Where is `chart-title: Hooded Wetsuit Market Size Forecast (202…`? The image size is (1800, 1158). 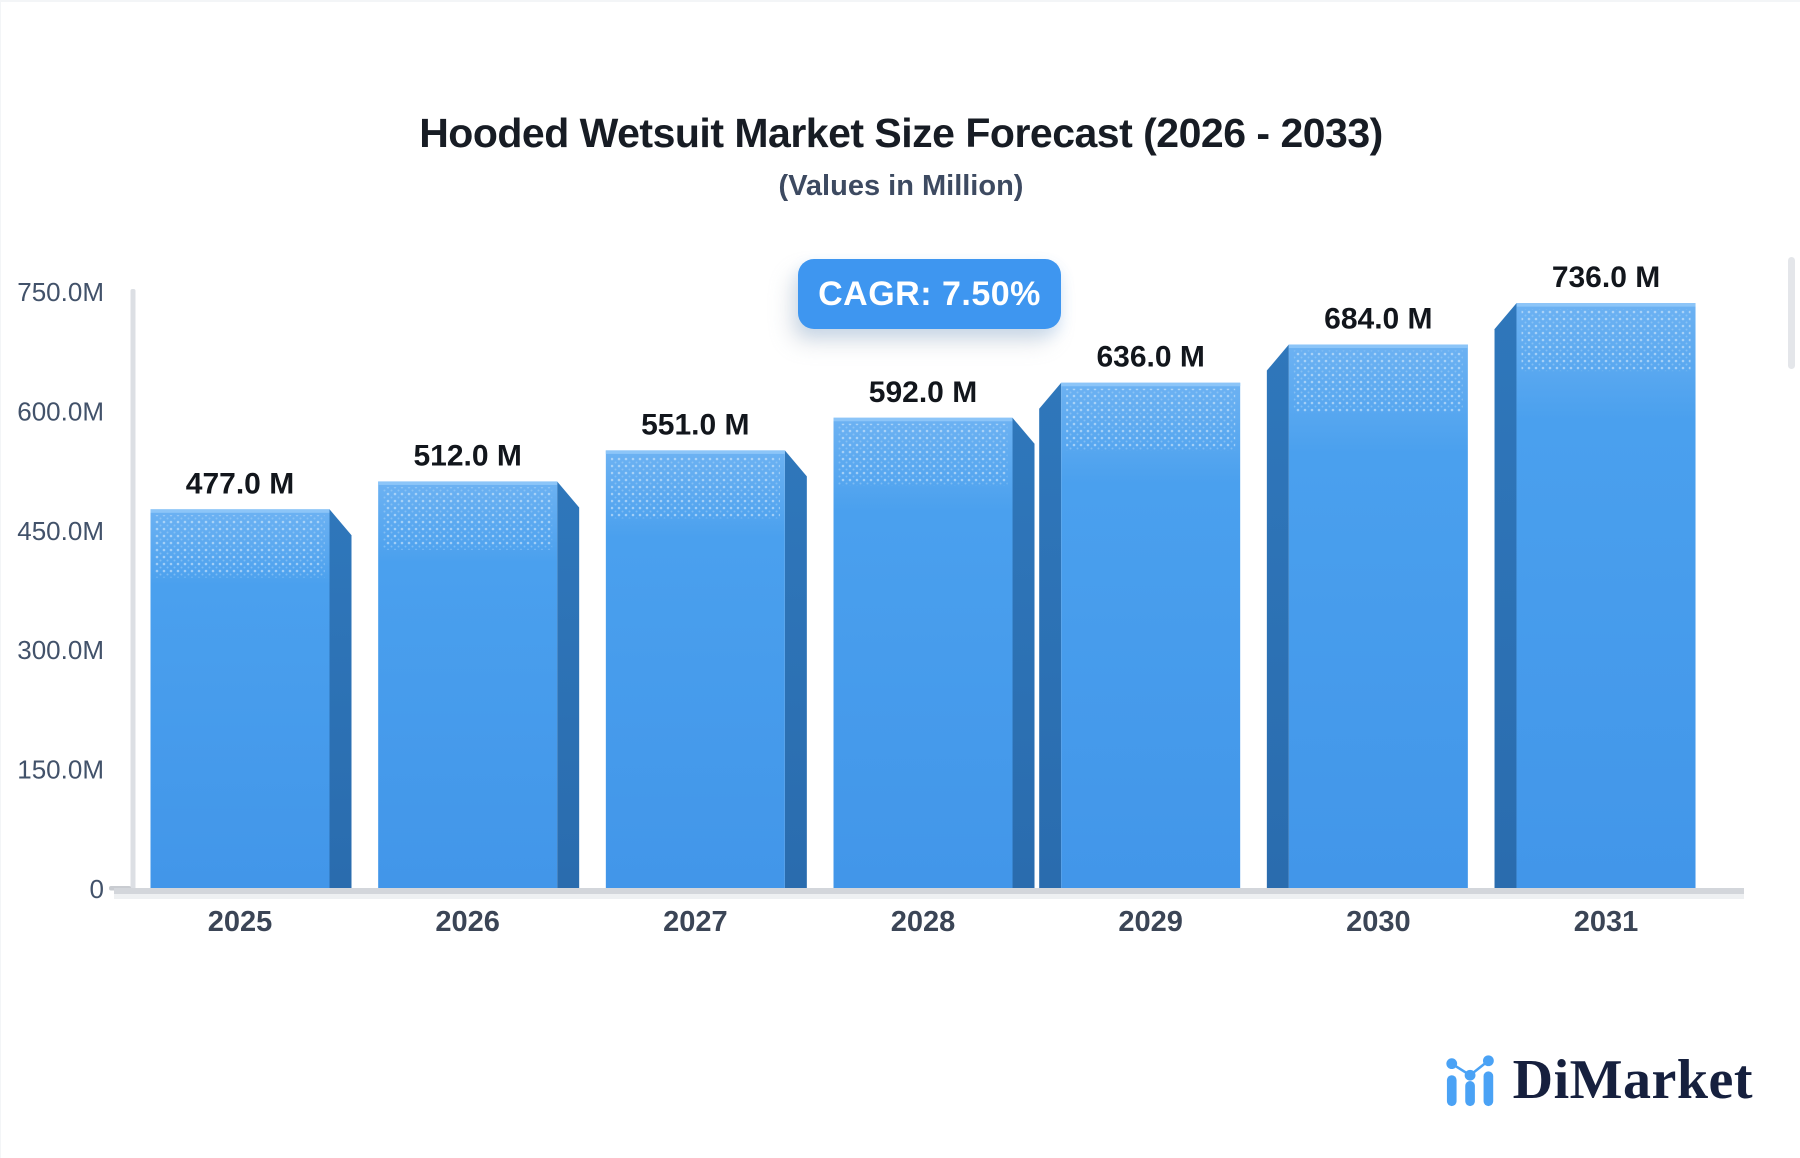
chart-title: Hooded Wetsuit Market Size Forecast (202… is located at coordinates (901, 133).